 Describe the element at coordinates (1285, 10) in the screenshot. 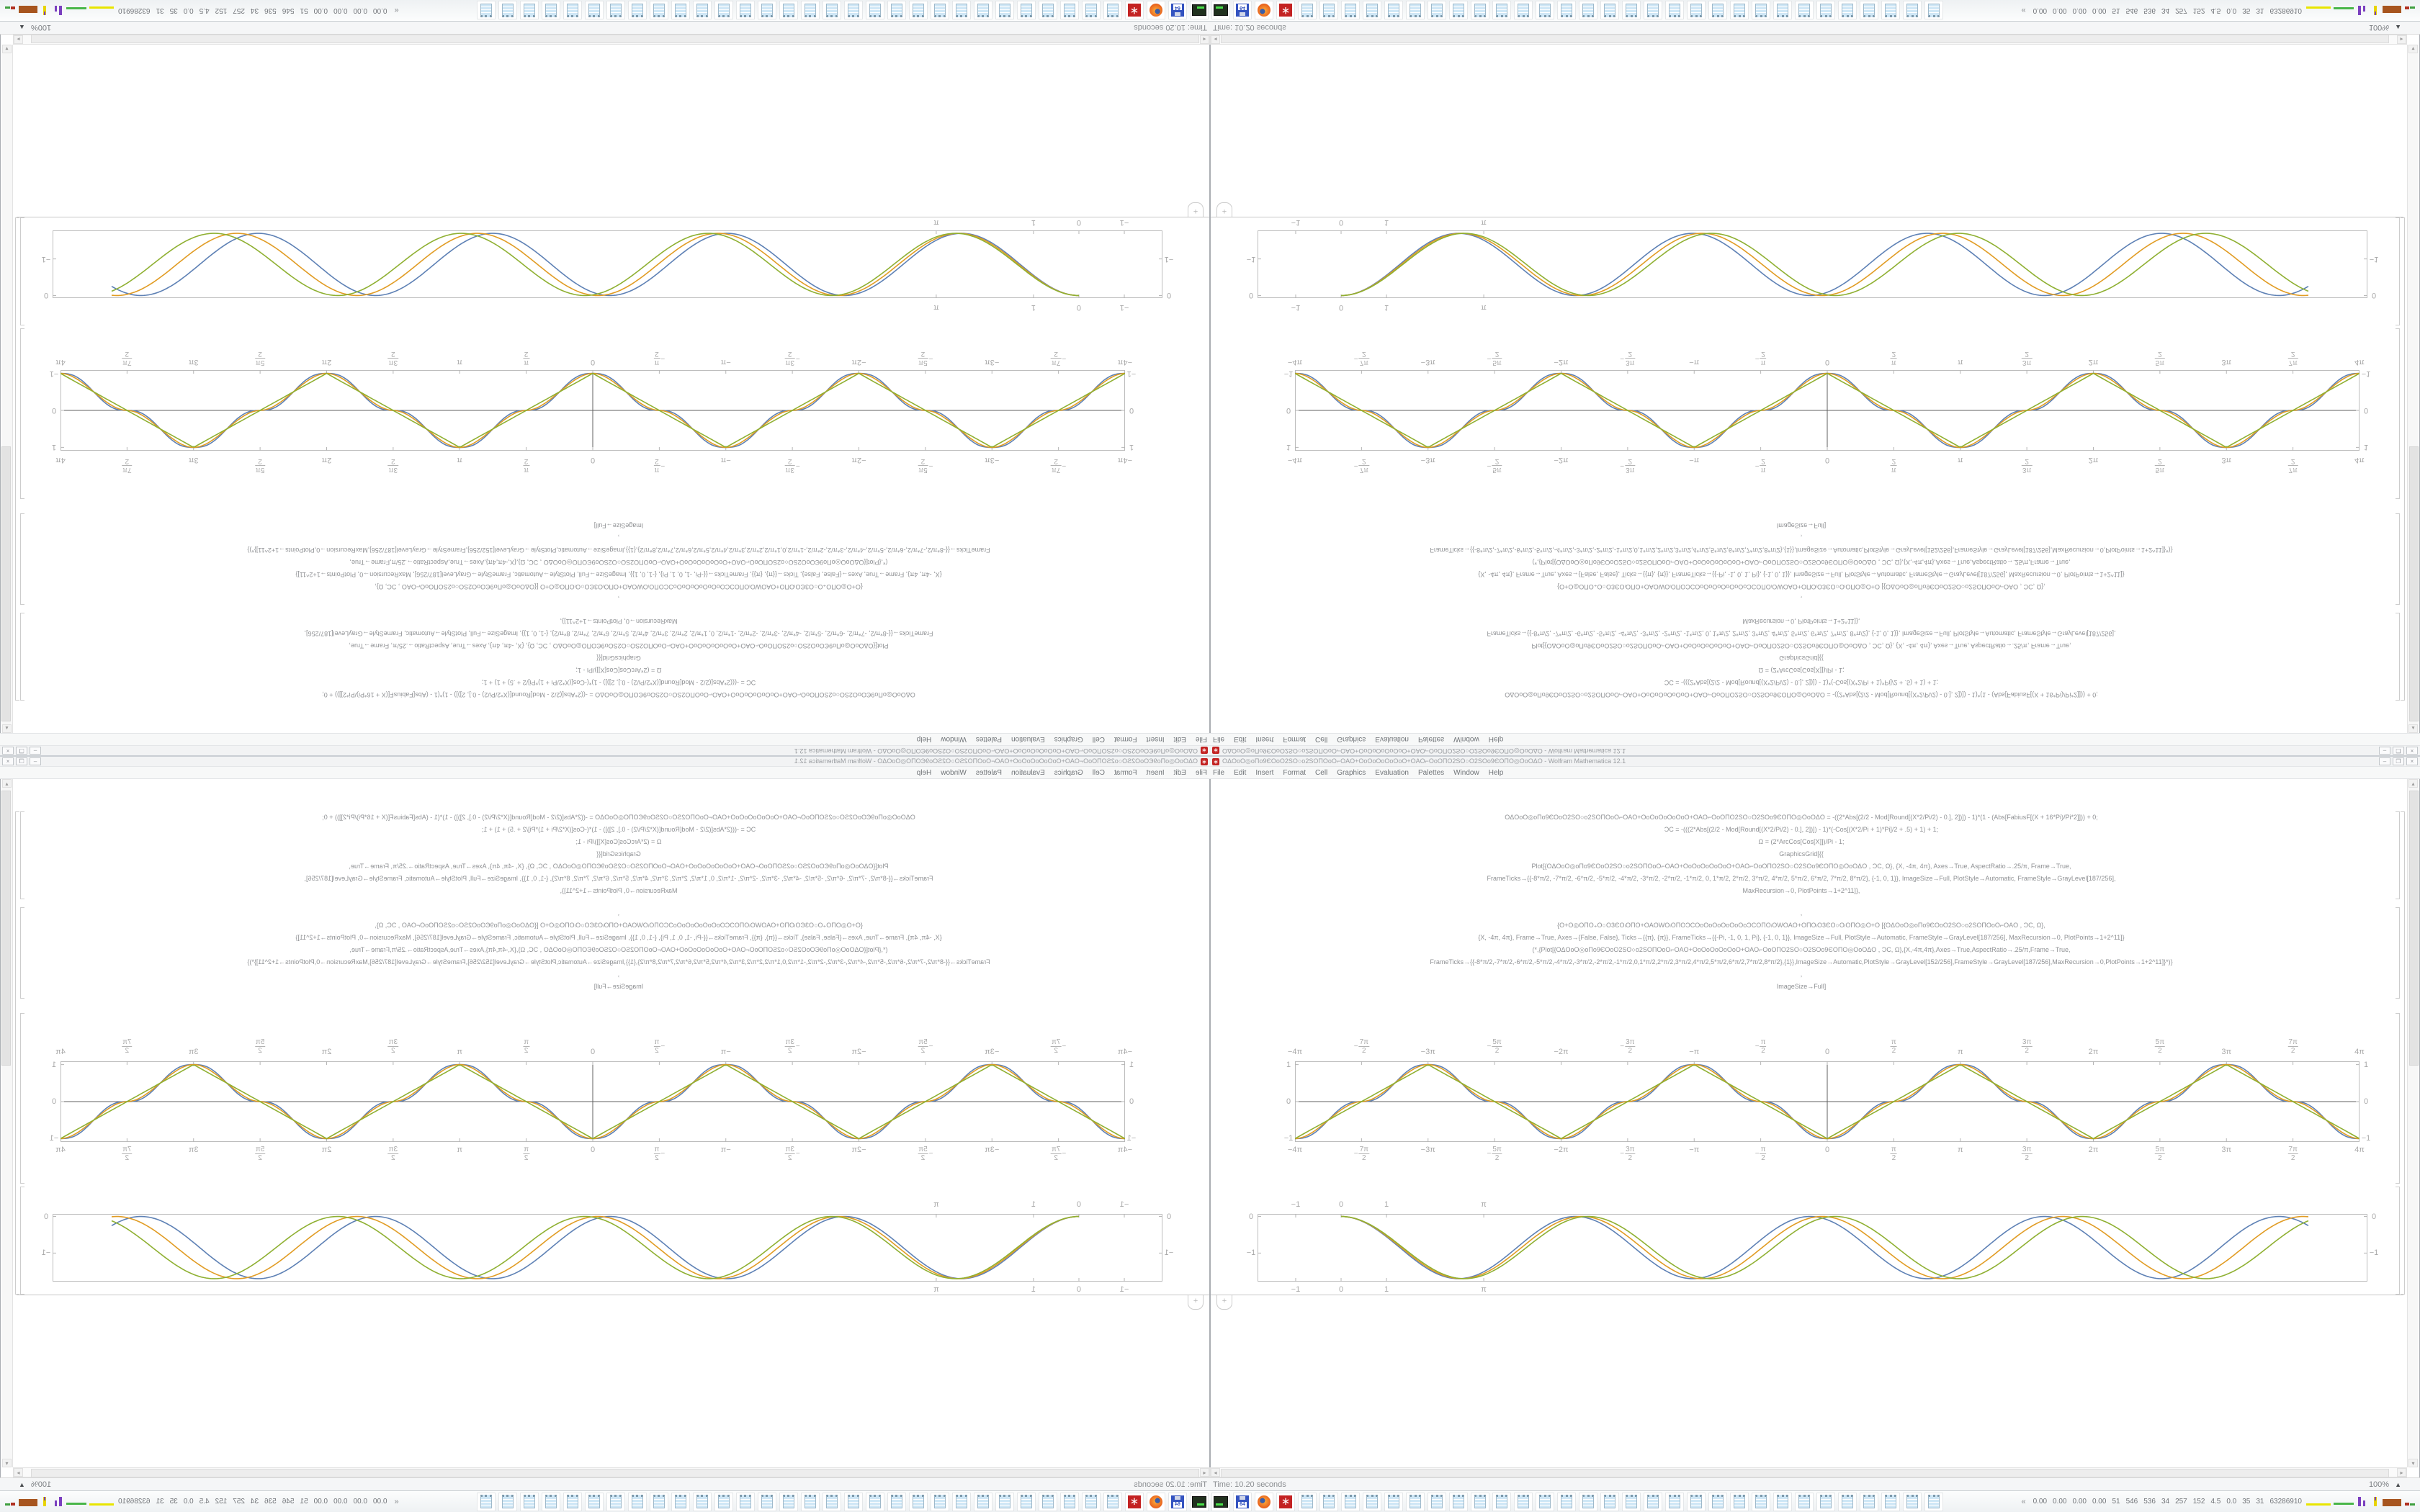

I see `taskbar-gear-button: ∗` at that location.